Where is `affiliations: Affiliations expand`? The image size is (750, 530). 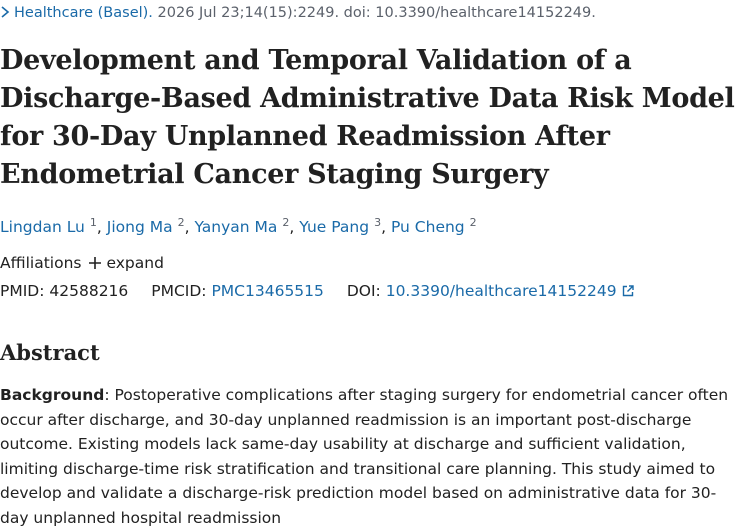 affiliations: Affiliations expand is located at coordinates (82, 263).